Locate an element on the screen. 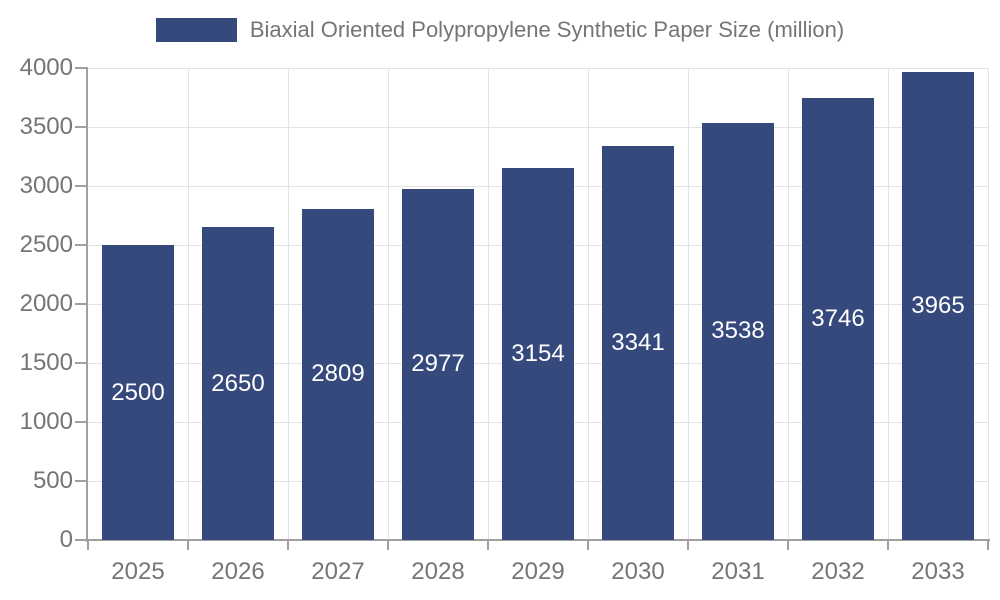 Image resolution: width=1000 pixels, height=600 pixels. bar-value-label: 2500 is located at coordinates (138, 392).